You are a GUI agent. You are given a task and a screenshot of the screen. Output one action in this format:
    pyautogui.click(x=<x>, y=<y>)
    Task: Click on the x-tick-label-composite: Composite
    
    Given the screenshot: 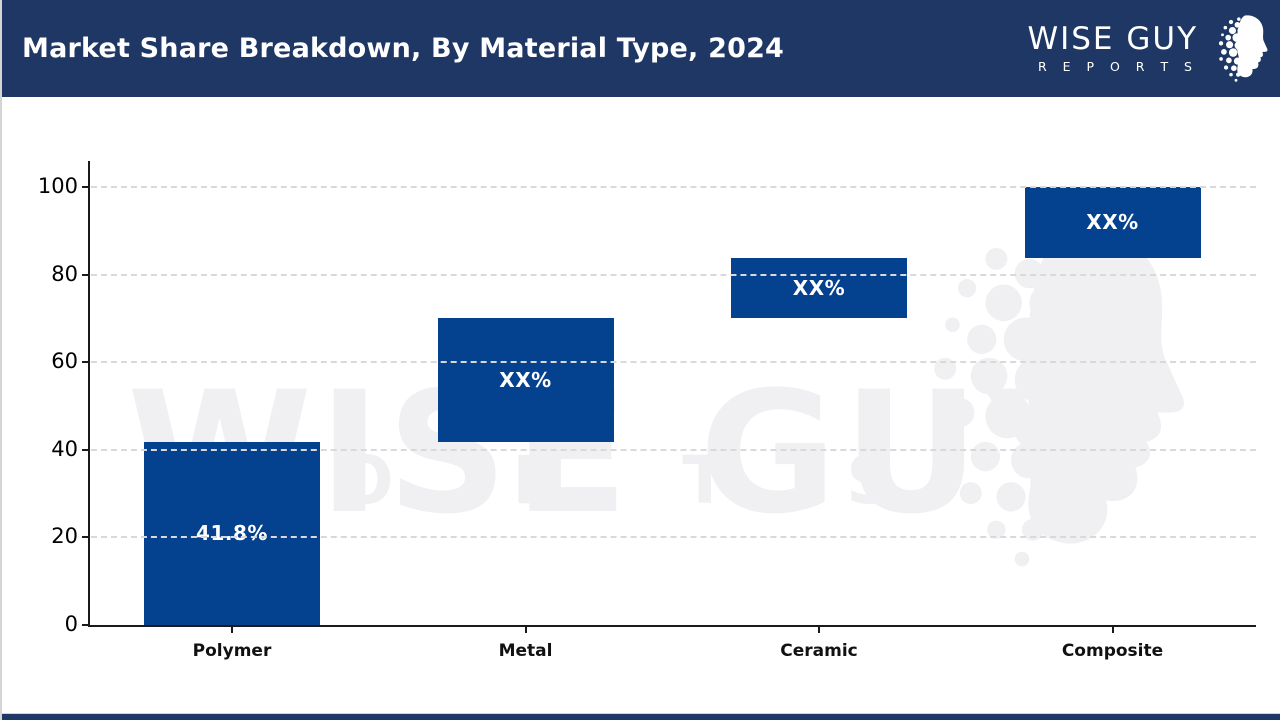 What is the action you would take?
    pyautogui.click(x=1112, y=651)
    